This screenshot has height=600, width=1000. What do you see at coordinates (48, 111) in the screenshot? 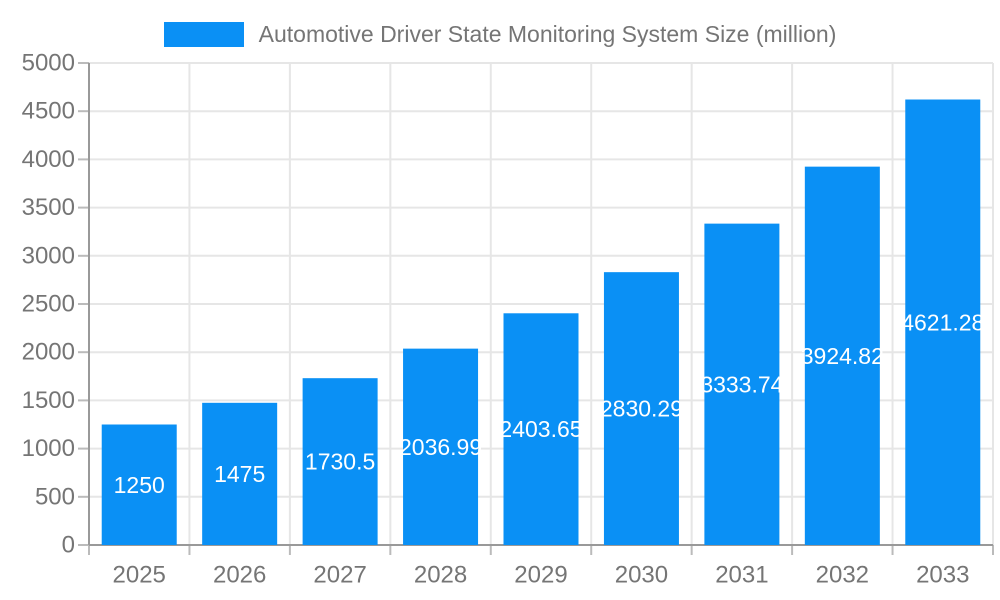
I see `y-axis-label: 4500` at bounding box center [48, 111].